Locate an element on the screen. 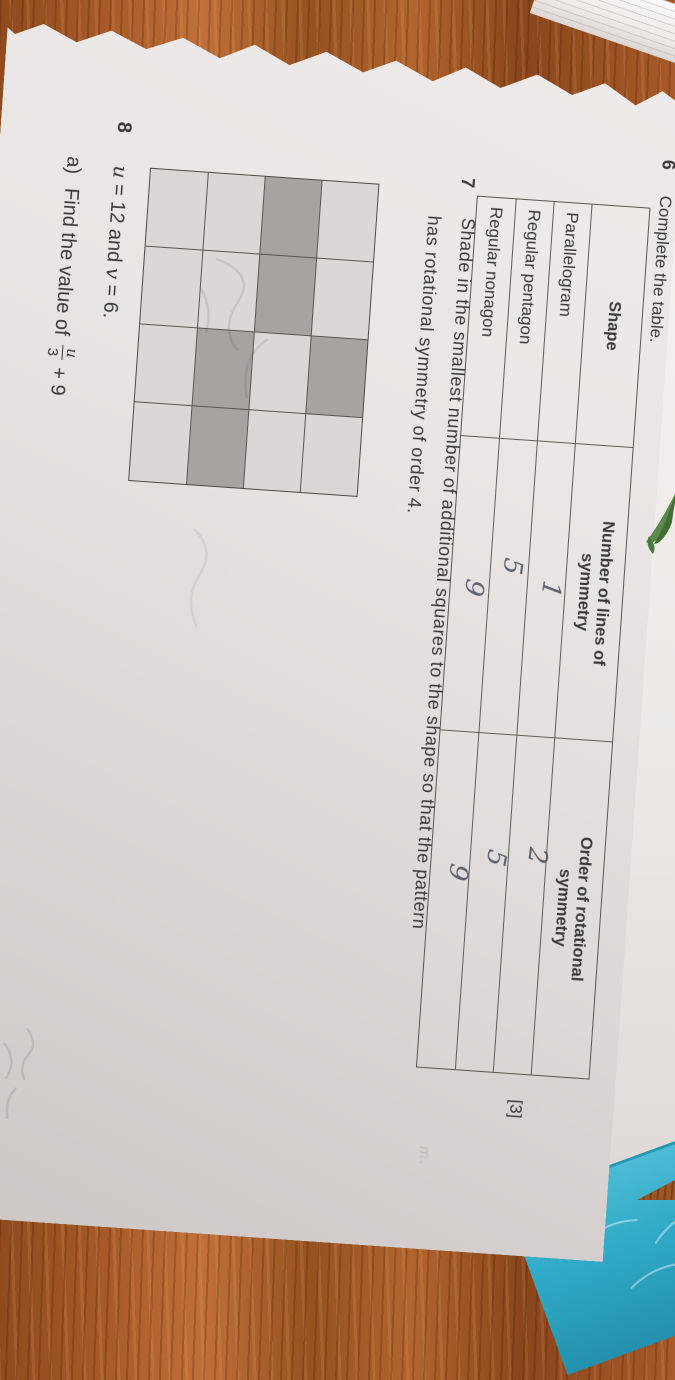 Image resolution: width=675 pixels, height=1380 pixels. question-8-part-a: a) Find the value of u 3 + 9 is located at coordinates (65, 275).